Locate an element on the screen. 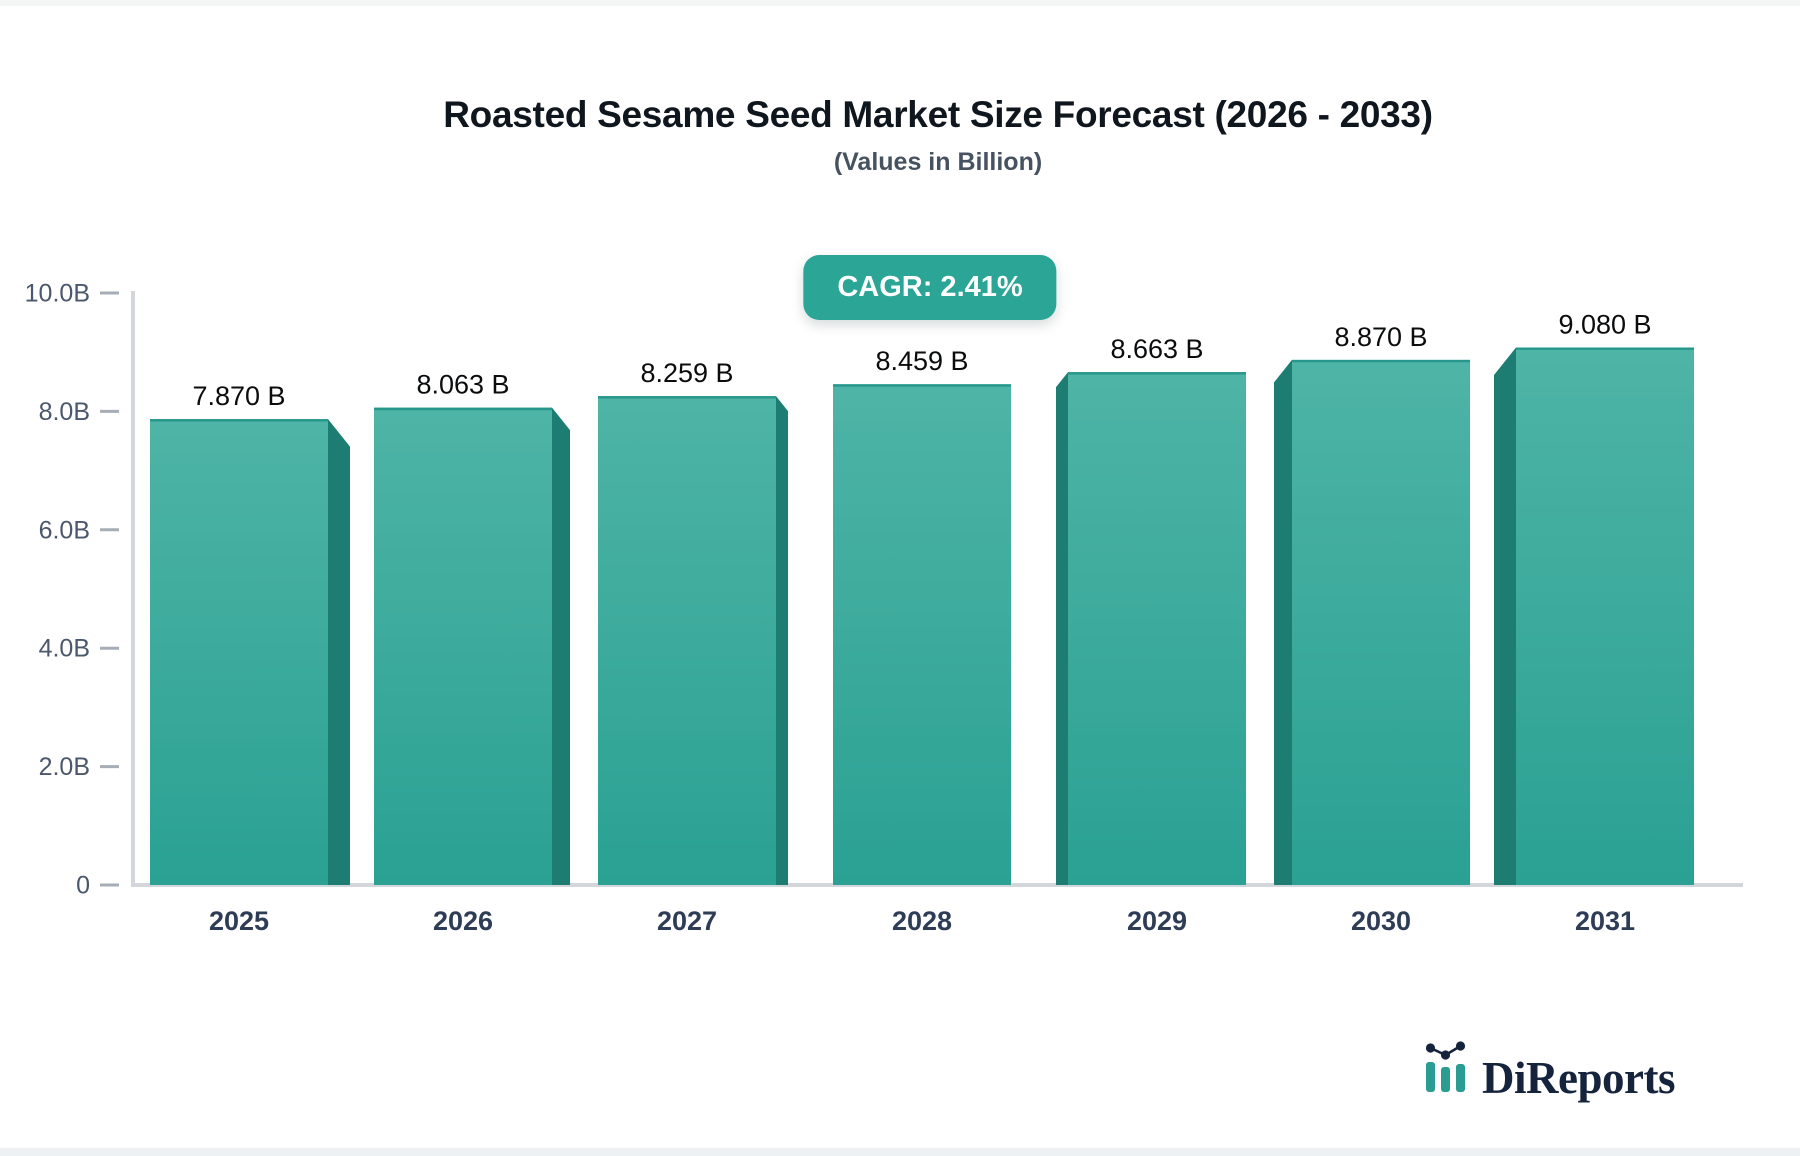 This screenshot has width=1800, height=1156. y-axis-tick-label: 2.0B is located at coordinates (64, 767).